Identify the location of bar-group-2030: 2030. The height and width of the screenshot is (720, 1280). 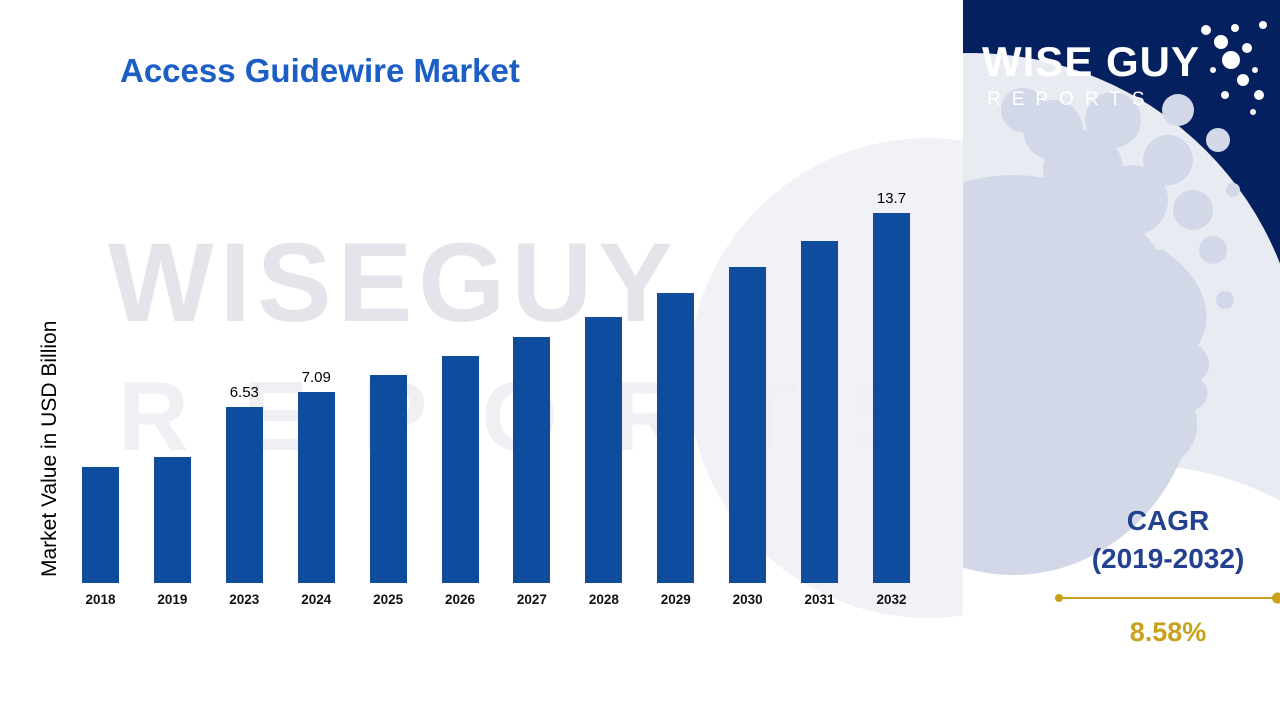
(748, 425).